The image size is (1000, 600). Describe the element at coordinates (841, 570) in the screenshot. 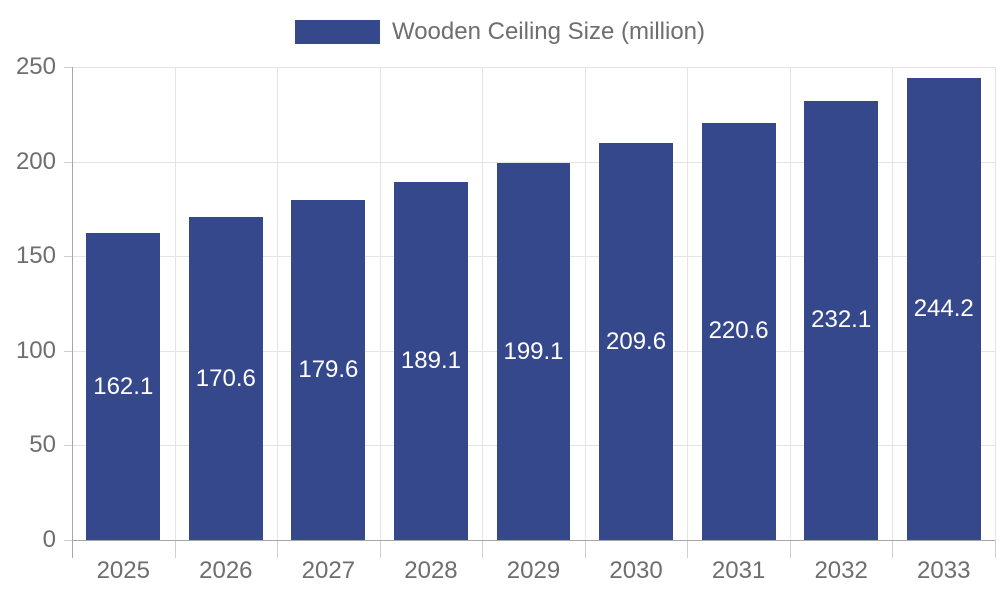

I see `x-axis-label: 2032` at that location.